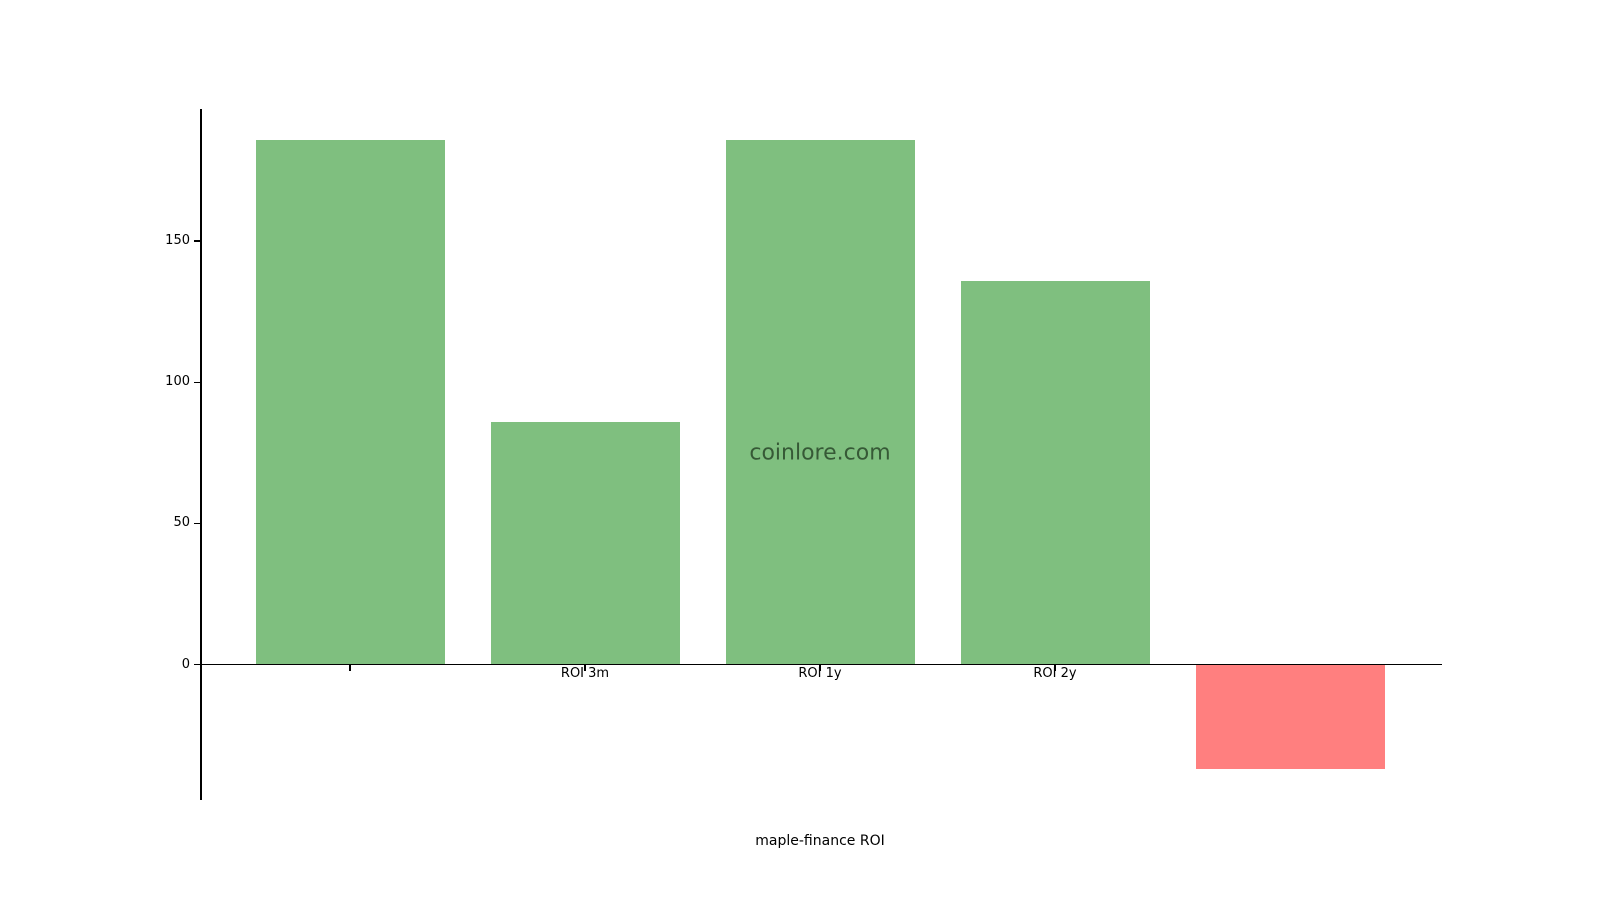  What do you see at coordinates (585, 673) in the screenshot?
I see `x-tick-label-roi-3m: ROI 3m` at bounding box center [585, 673].